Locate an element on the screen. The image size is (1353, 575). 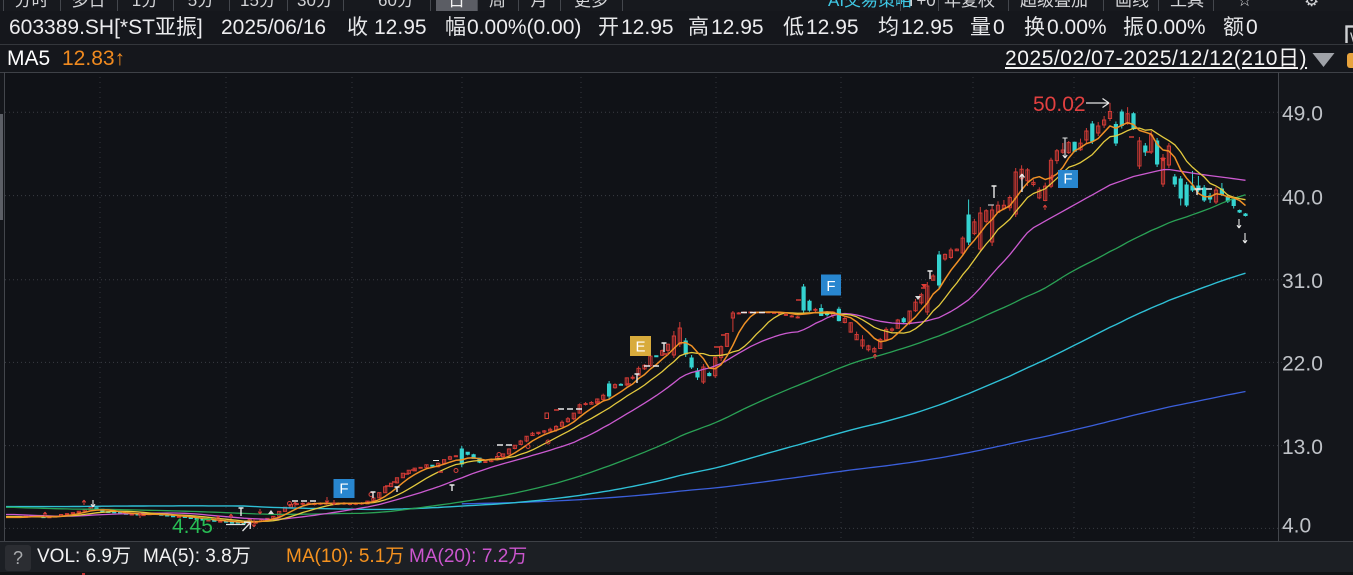
svg-text: 31.0 is located at coordinates (1302, 281).